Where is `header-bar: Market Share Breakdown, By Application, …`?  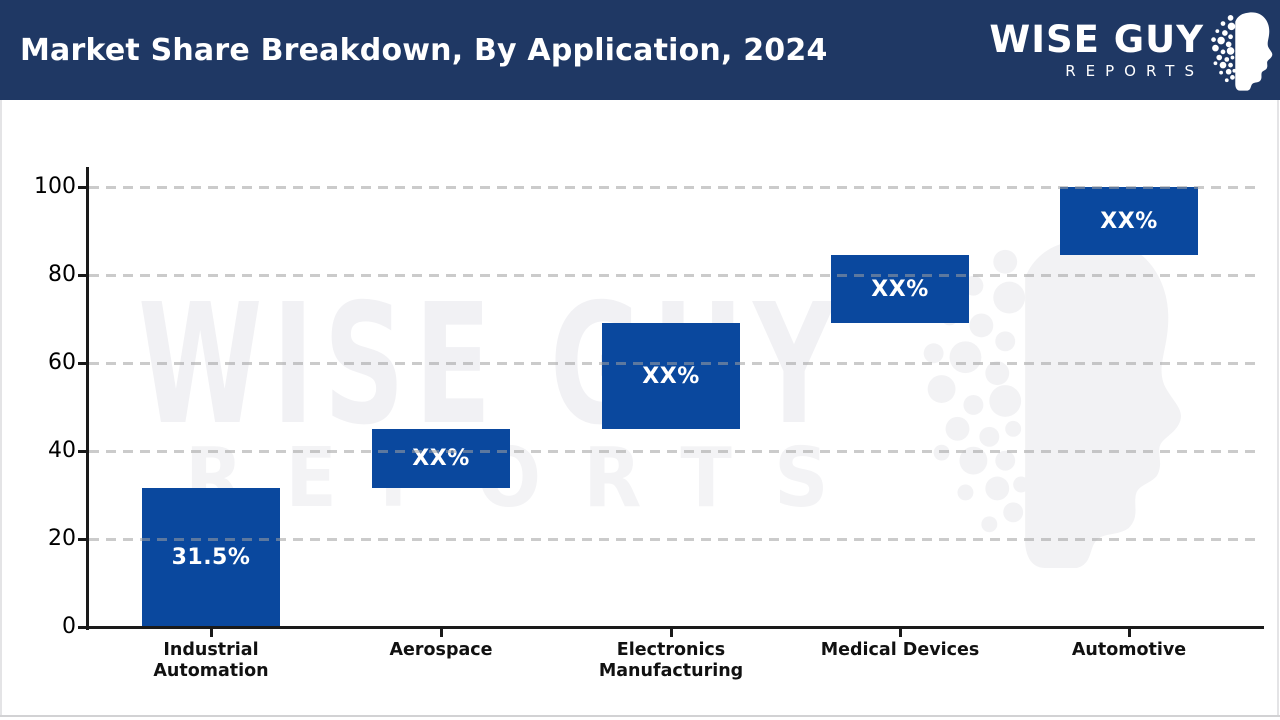
header-bar: Market Share Breakdown, By Application, … is located at coordinates (640, 50).